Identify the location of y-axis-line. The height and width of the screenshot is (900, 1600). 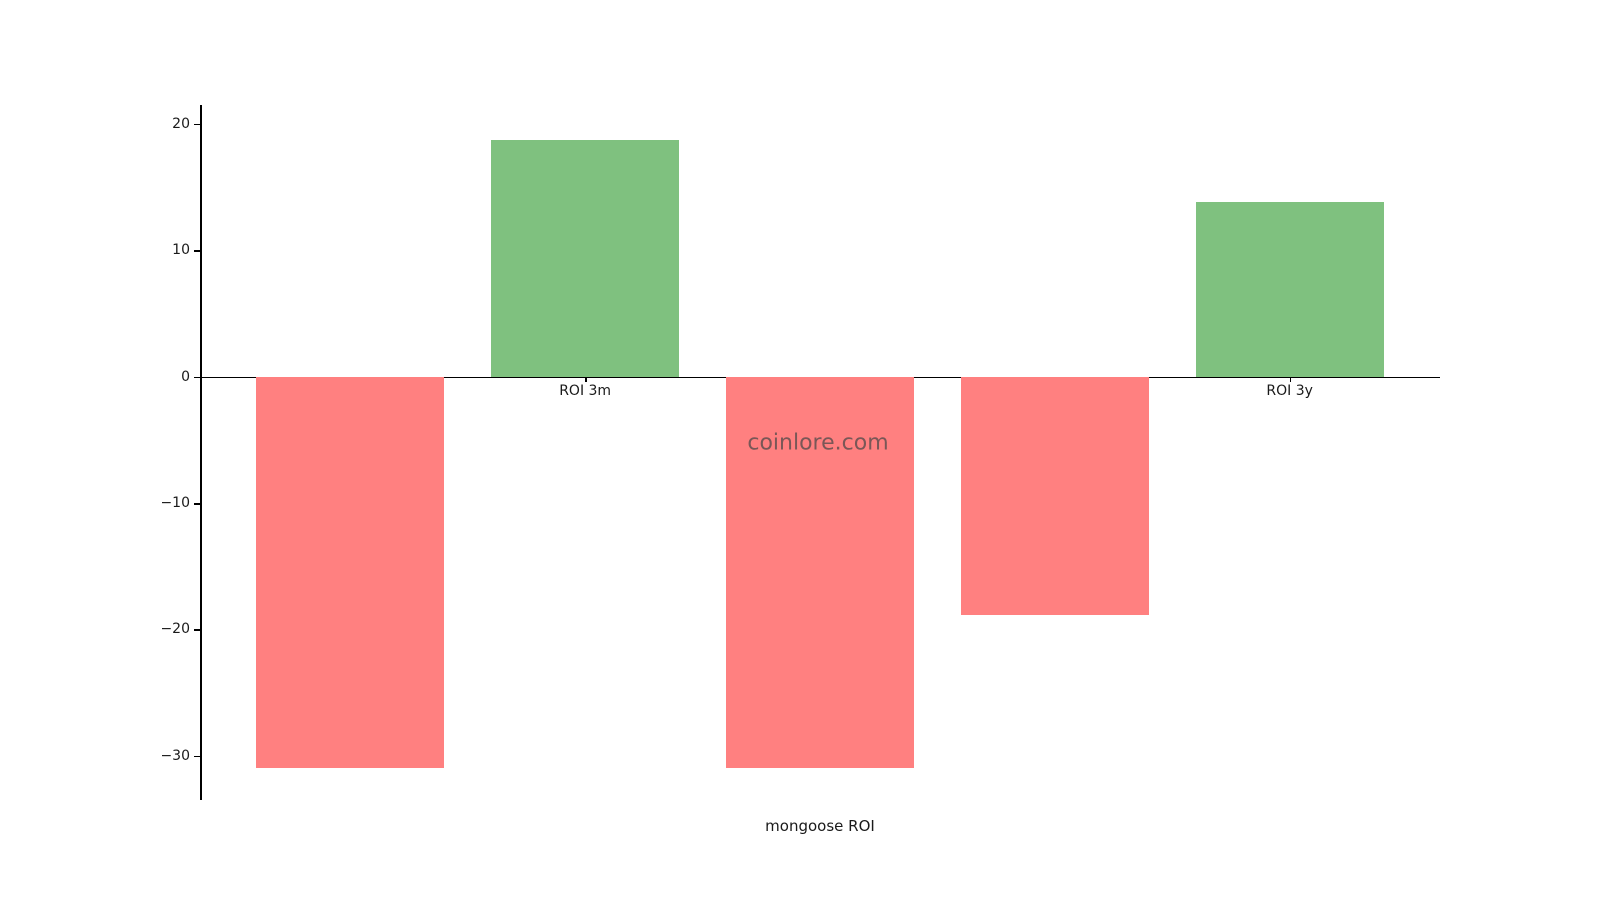
(201, 452).